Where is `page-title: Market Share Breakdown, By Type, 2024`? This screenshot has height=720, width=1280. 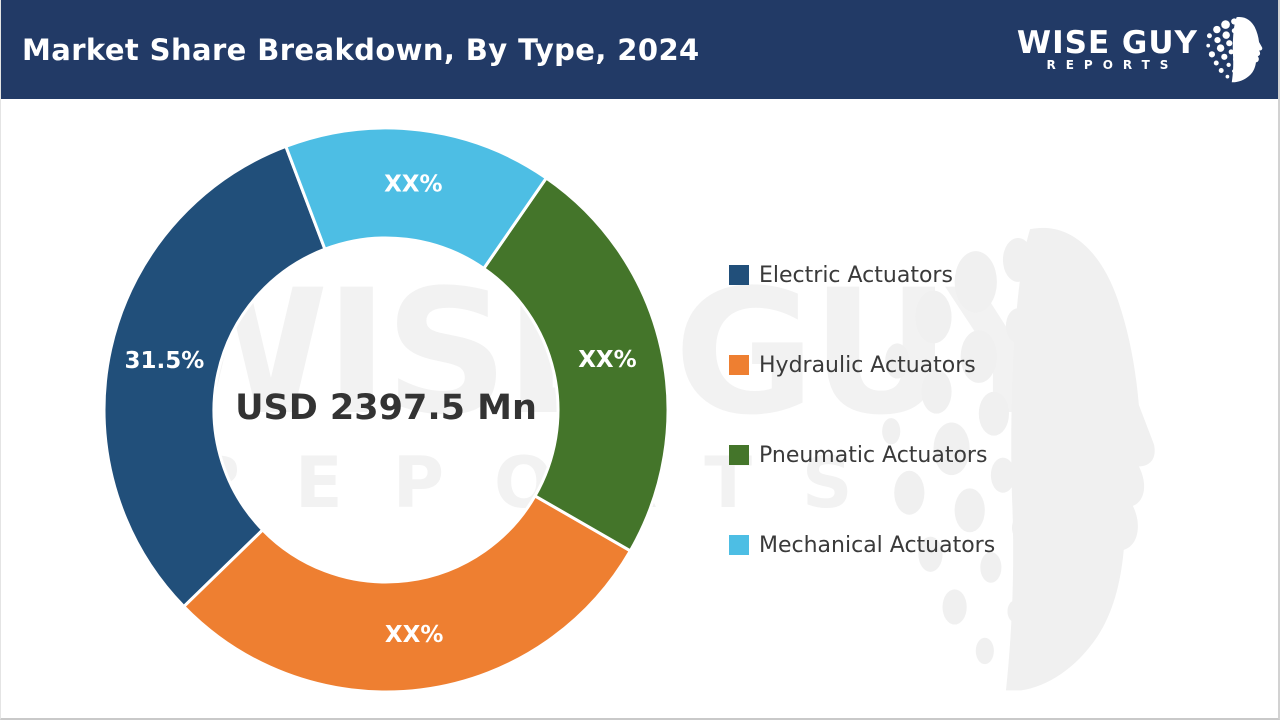
page-title: Market Share Breakdown, By Type, 2024 is located at coordinates (361, 49).